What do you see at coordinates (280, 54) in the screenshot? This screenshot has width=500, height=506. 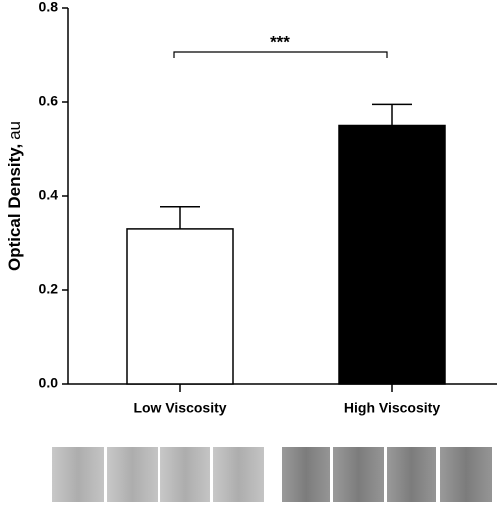 I see `significance-bracket` at bounding box center [280, 54].